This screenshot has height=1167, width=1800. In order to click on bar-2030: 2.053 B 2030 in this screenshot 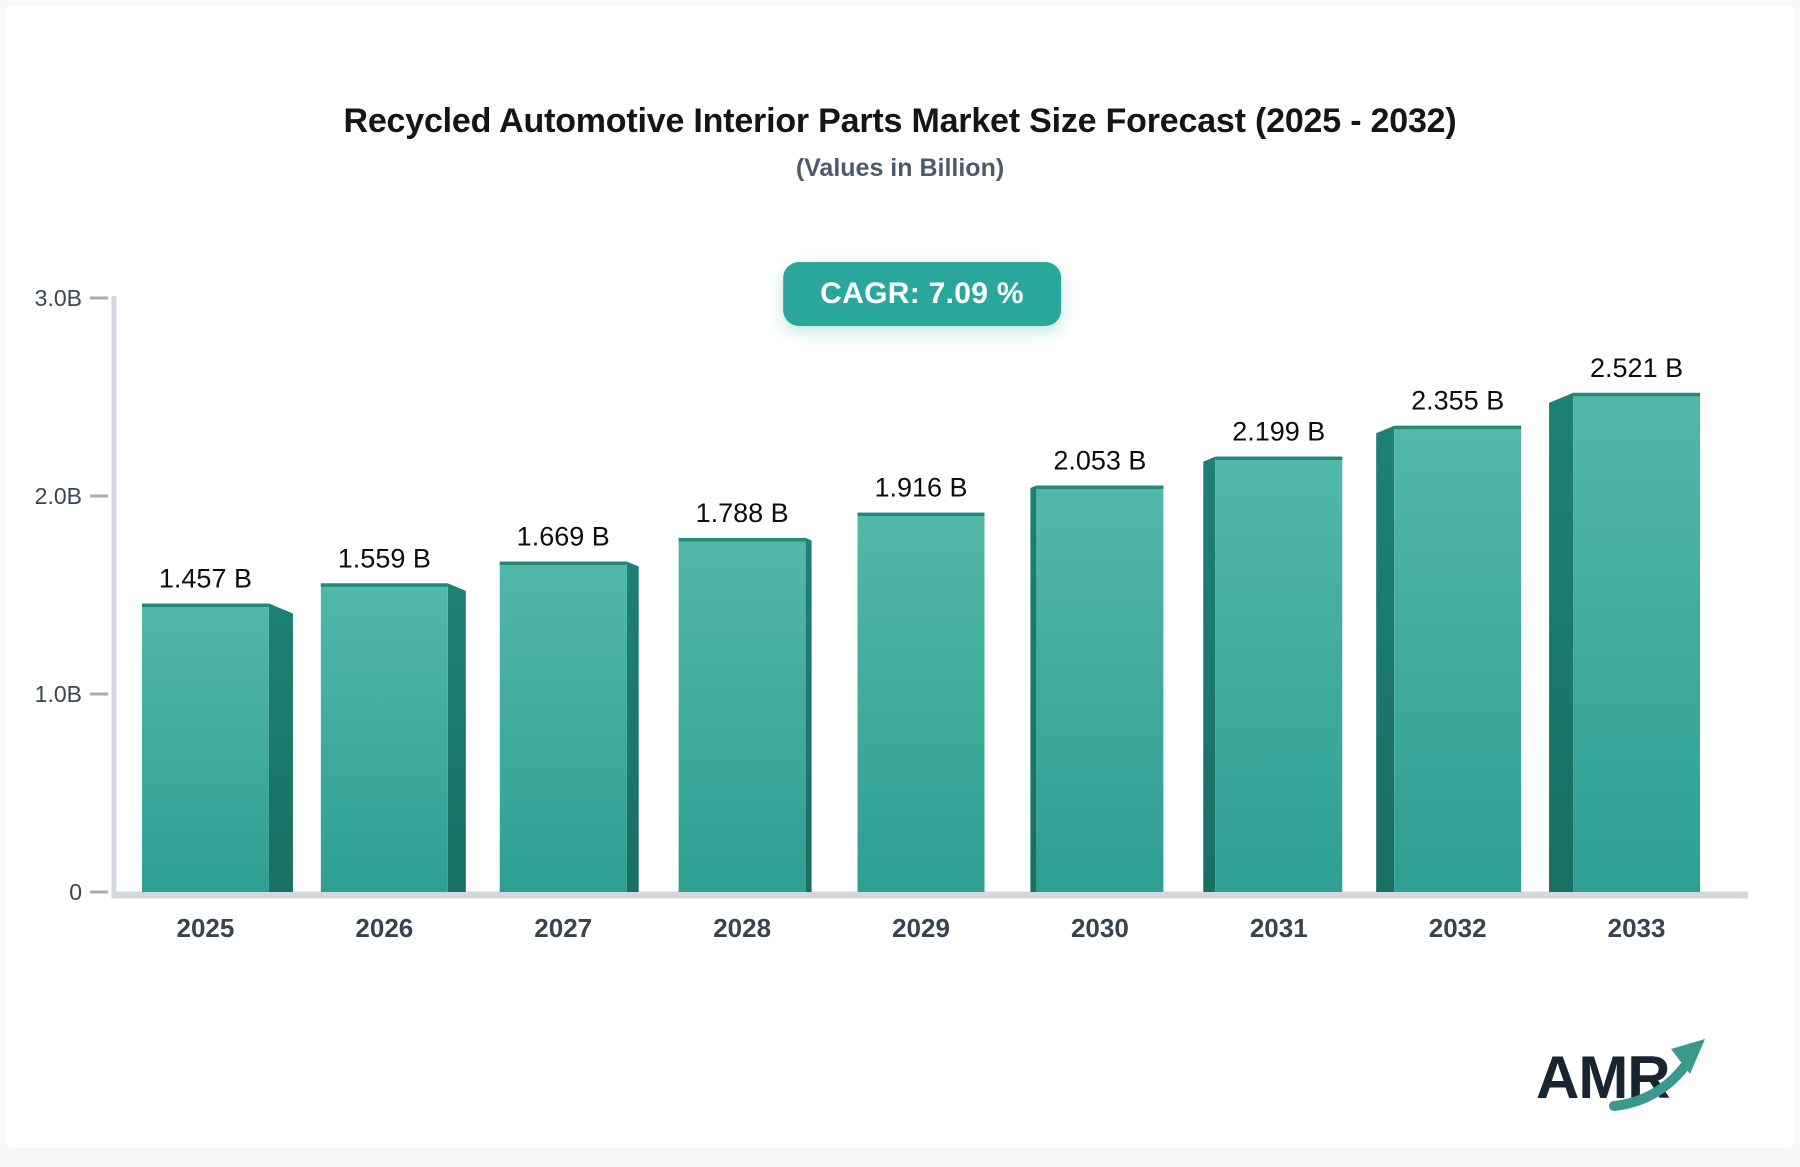, I will do `click(1097, 694)`.